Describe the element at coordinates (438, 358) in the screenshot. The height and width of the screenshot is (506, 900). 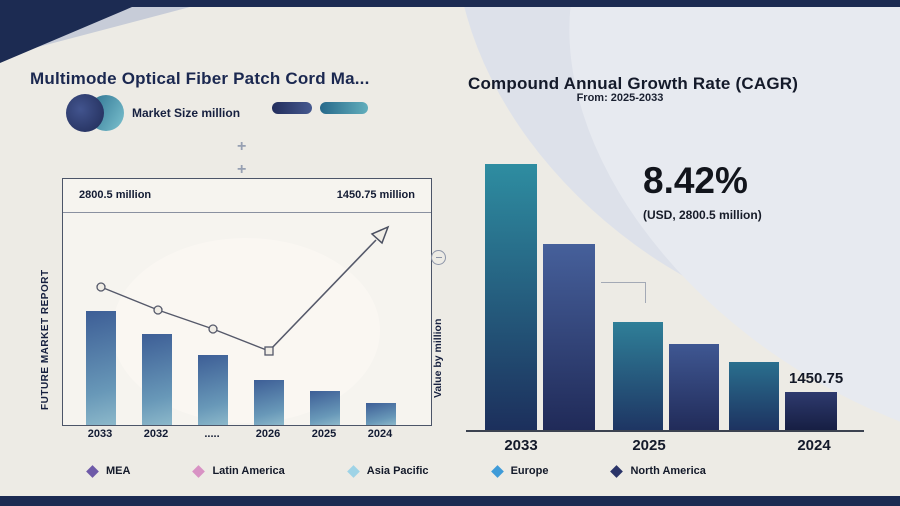
I see `right-chart-y-axis-title: Value by million` at that location.